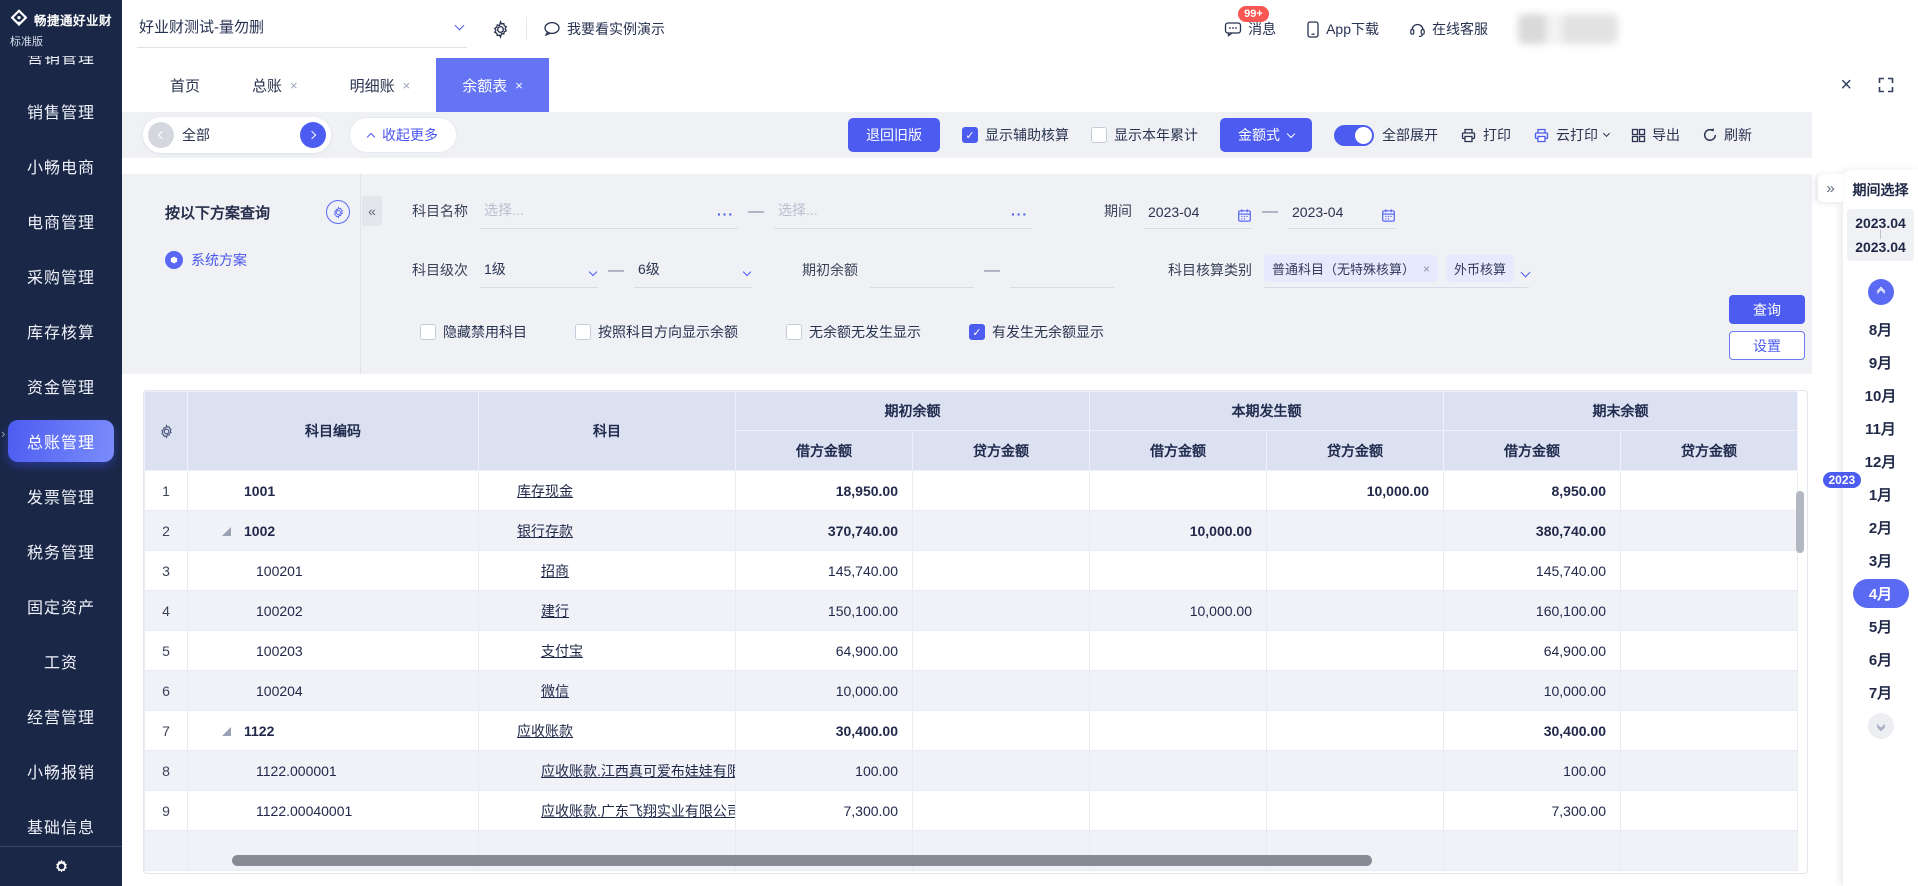 The image size is (1918, 886). I want to click on level-to-select: 6级, so click(693, 273).